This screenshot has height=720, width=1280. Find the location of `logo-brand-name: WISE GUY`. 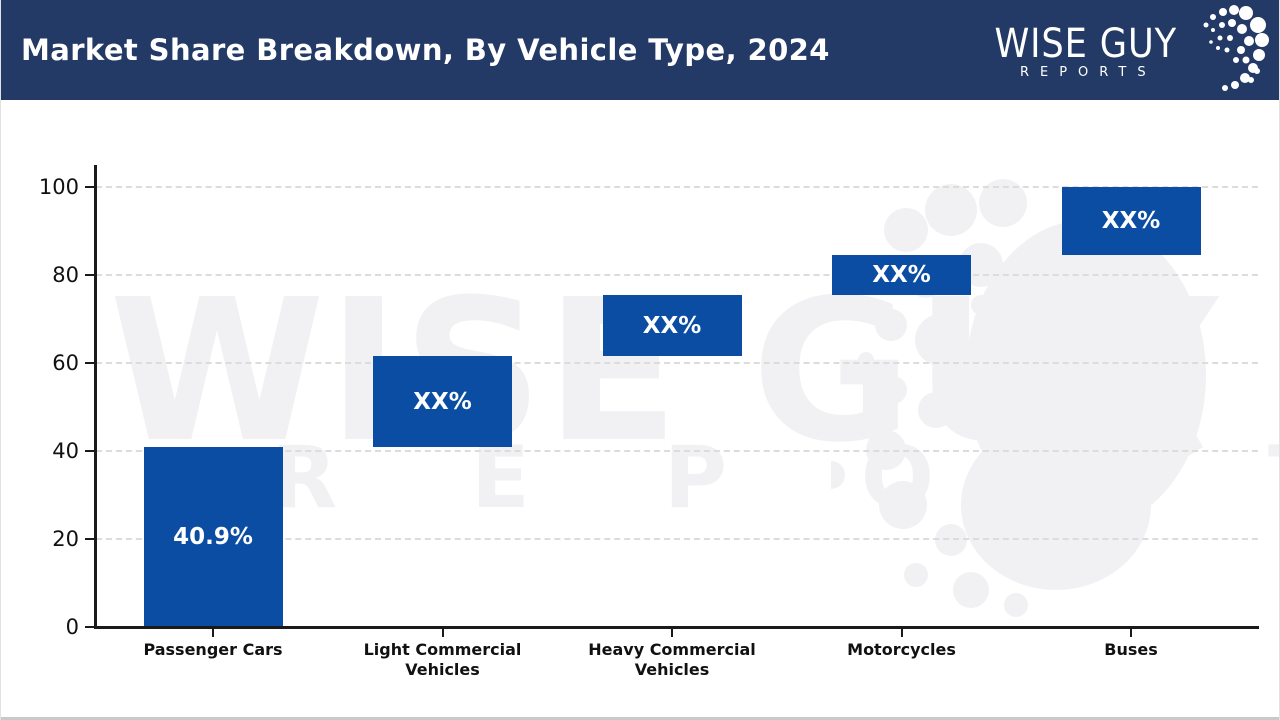

logo-brand-name: WISE GUY is located at coordinates (1085, 43).